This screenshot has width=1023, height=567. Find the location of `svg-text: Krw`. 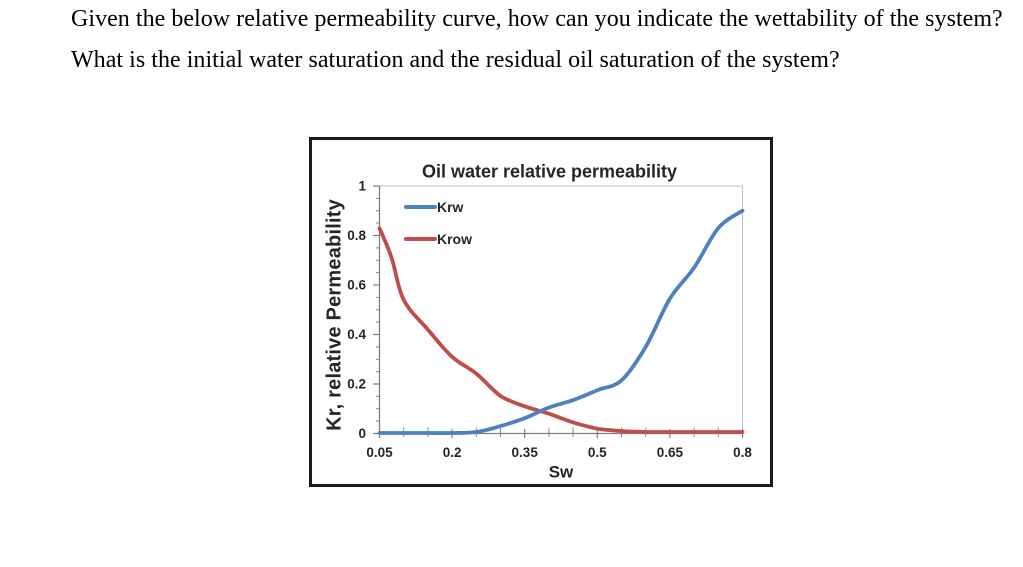

svg-text: Krw is located at coordinates (450, 207).